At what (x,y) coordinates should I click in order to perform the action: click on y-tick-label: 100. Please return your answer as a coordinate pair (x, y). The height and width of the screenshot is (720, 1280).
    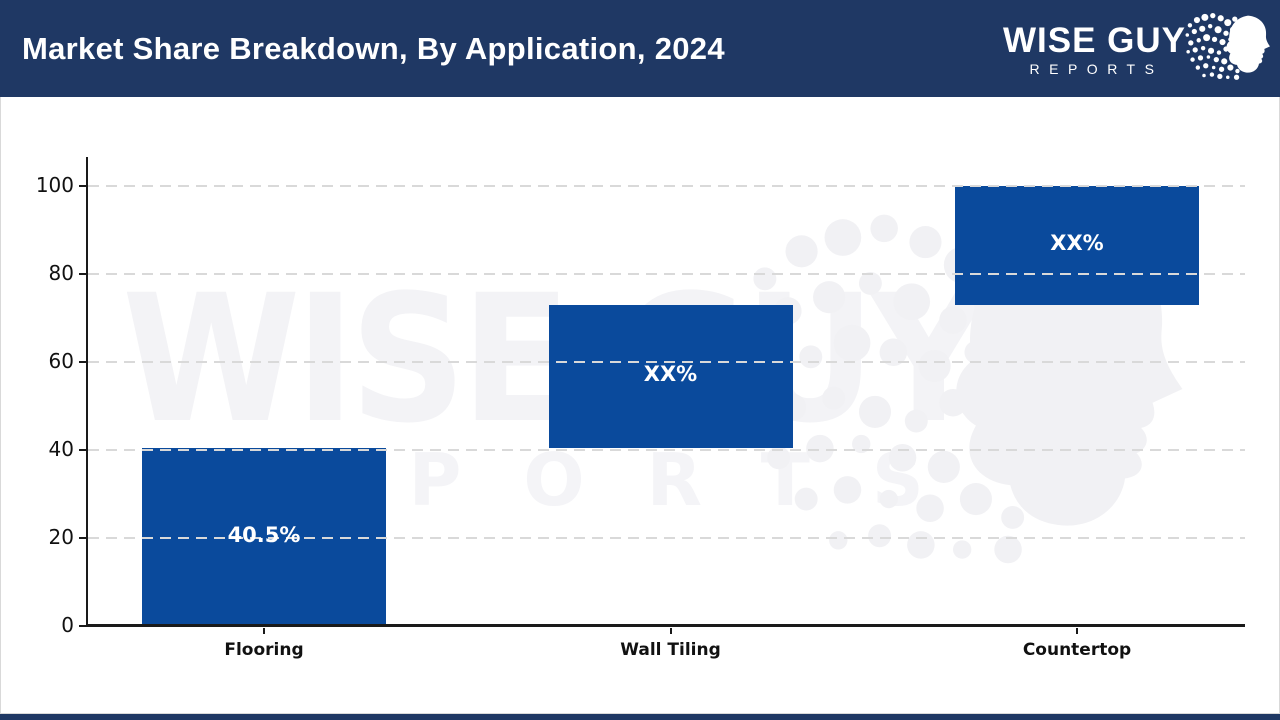
    Looking at the image, I should click on (54, 185).